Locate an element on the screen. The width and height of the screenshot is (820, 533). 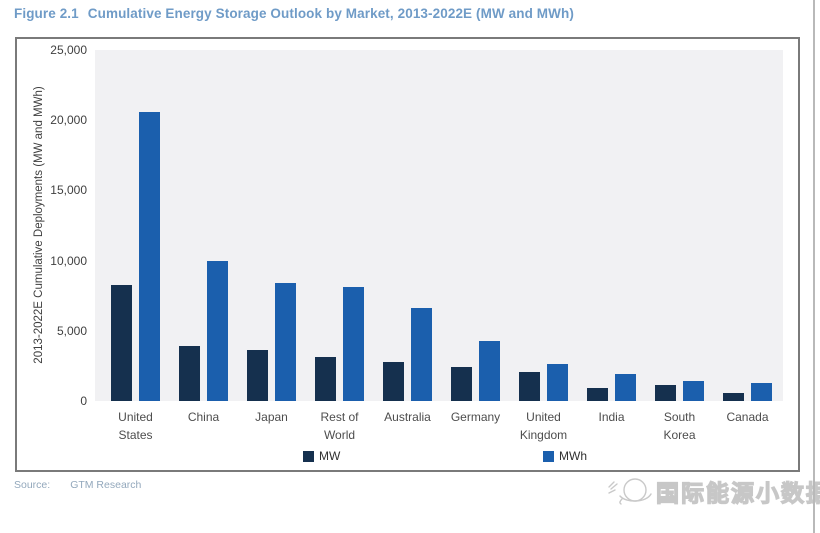
source-row: Source: GTM Research is located at coordinates (77, 485).